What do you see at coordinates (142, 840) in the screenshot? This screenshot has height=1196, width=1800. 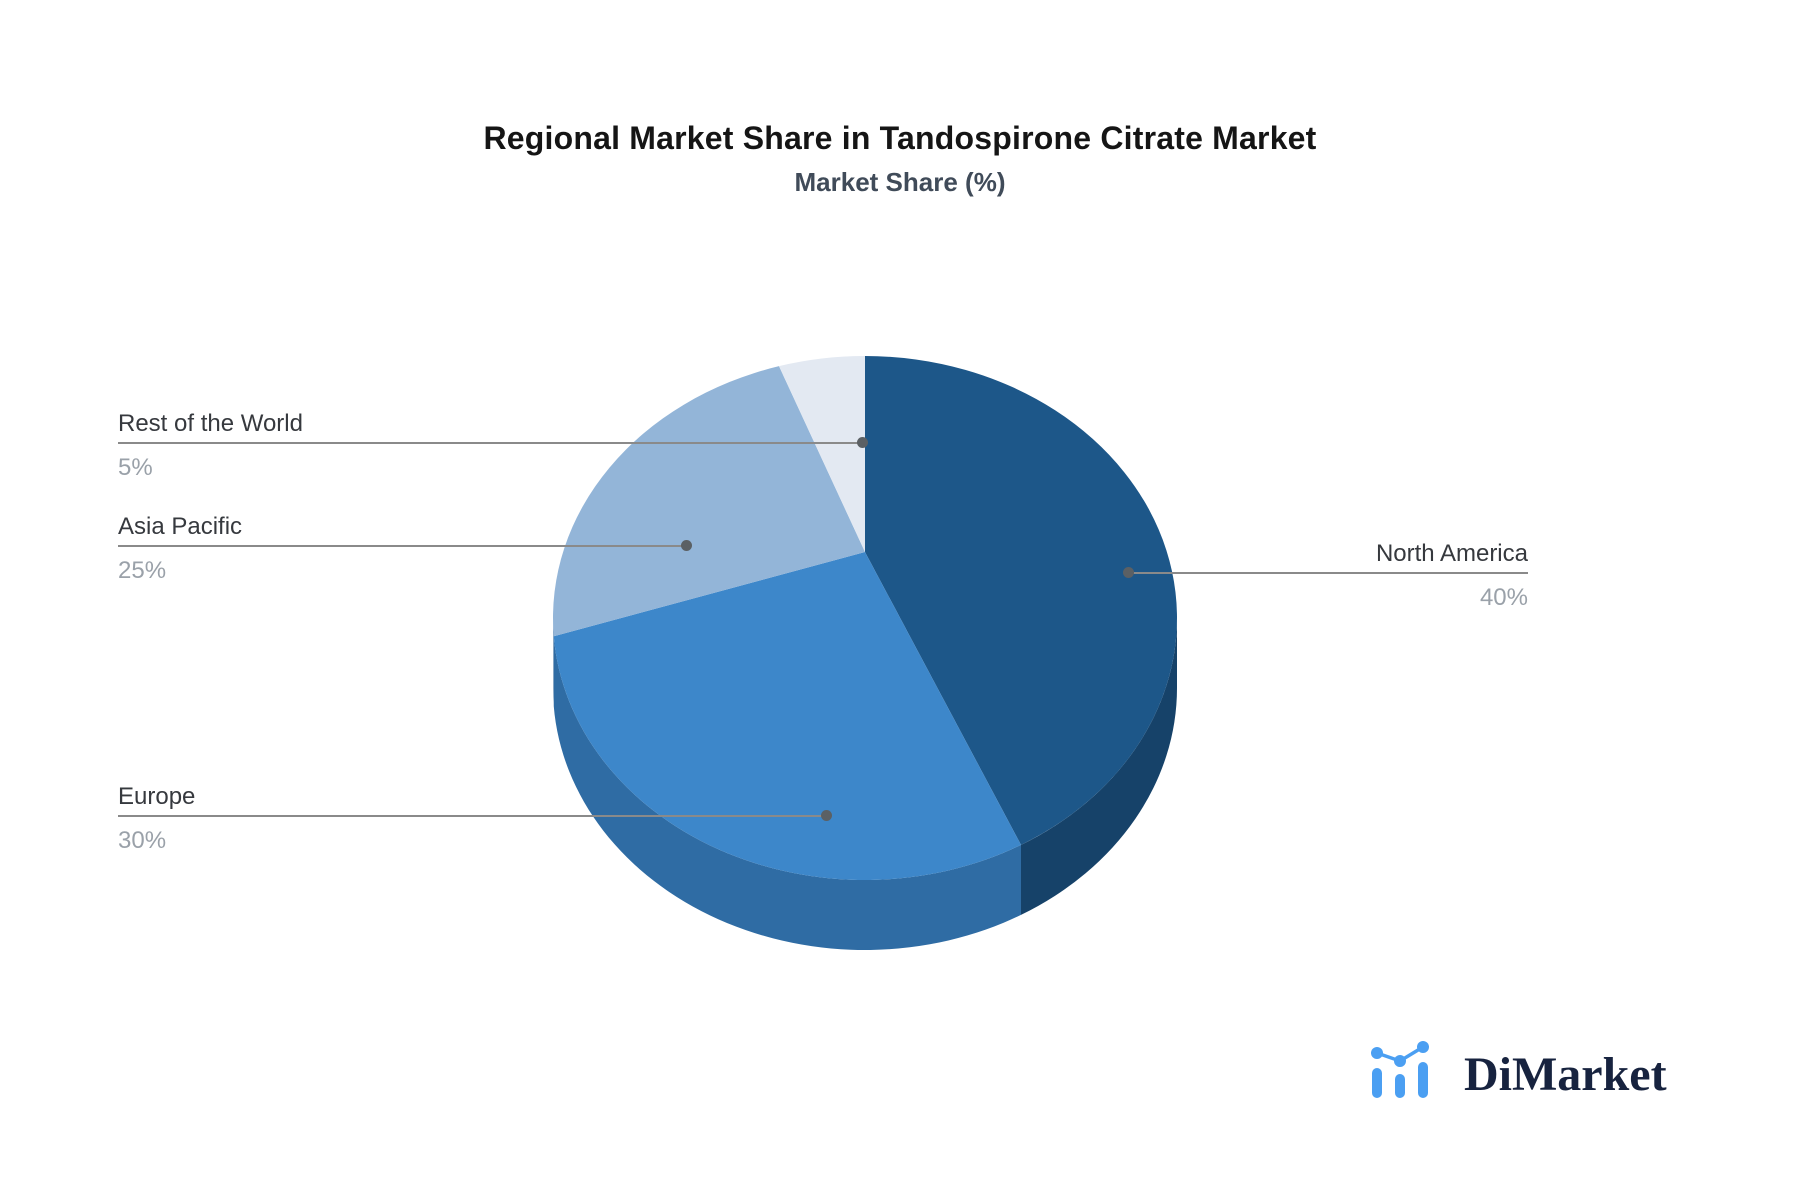 I see `callout-value-europe: 30%` at bounding box center [142, 840].